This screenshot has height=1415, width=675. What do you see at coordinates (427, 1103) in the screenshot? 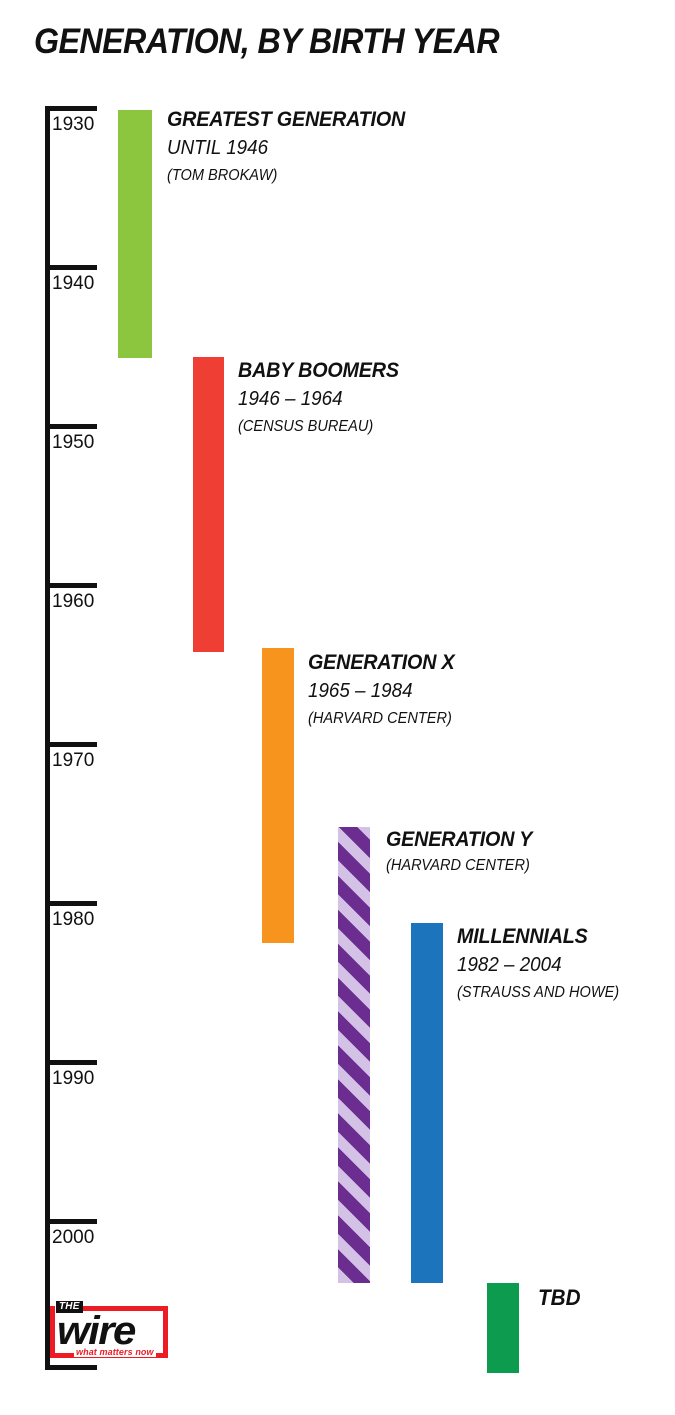
I see `bar-millennials` at bounding box center [427, 1103].